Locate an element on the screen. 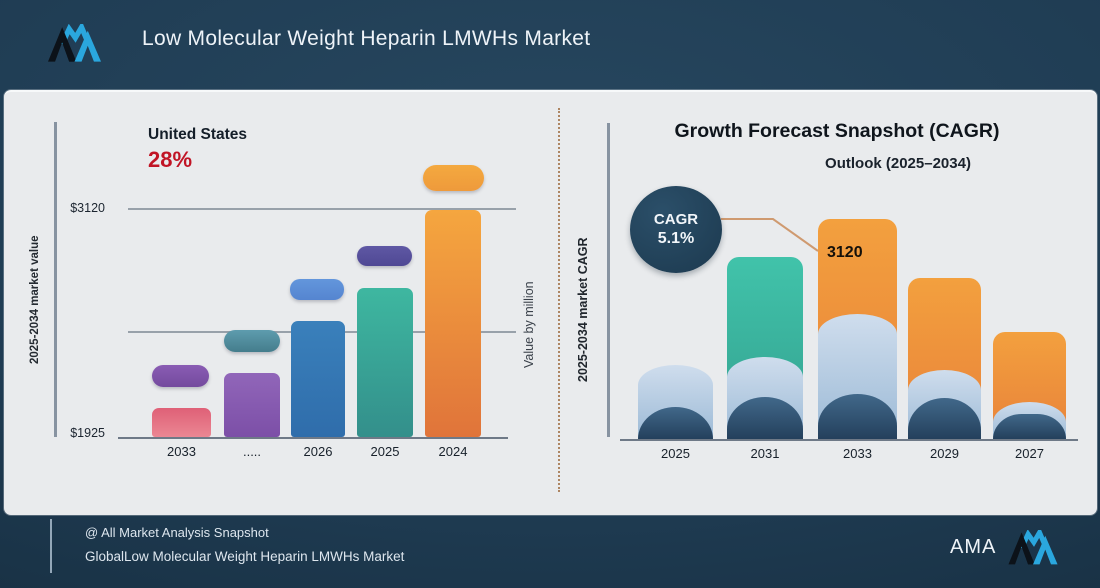  left-ytick-1925: $1925 is located at coordinates (87, 433).